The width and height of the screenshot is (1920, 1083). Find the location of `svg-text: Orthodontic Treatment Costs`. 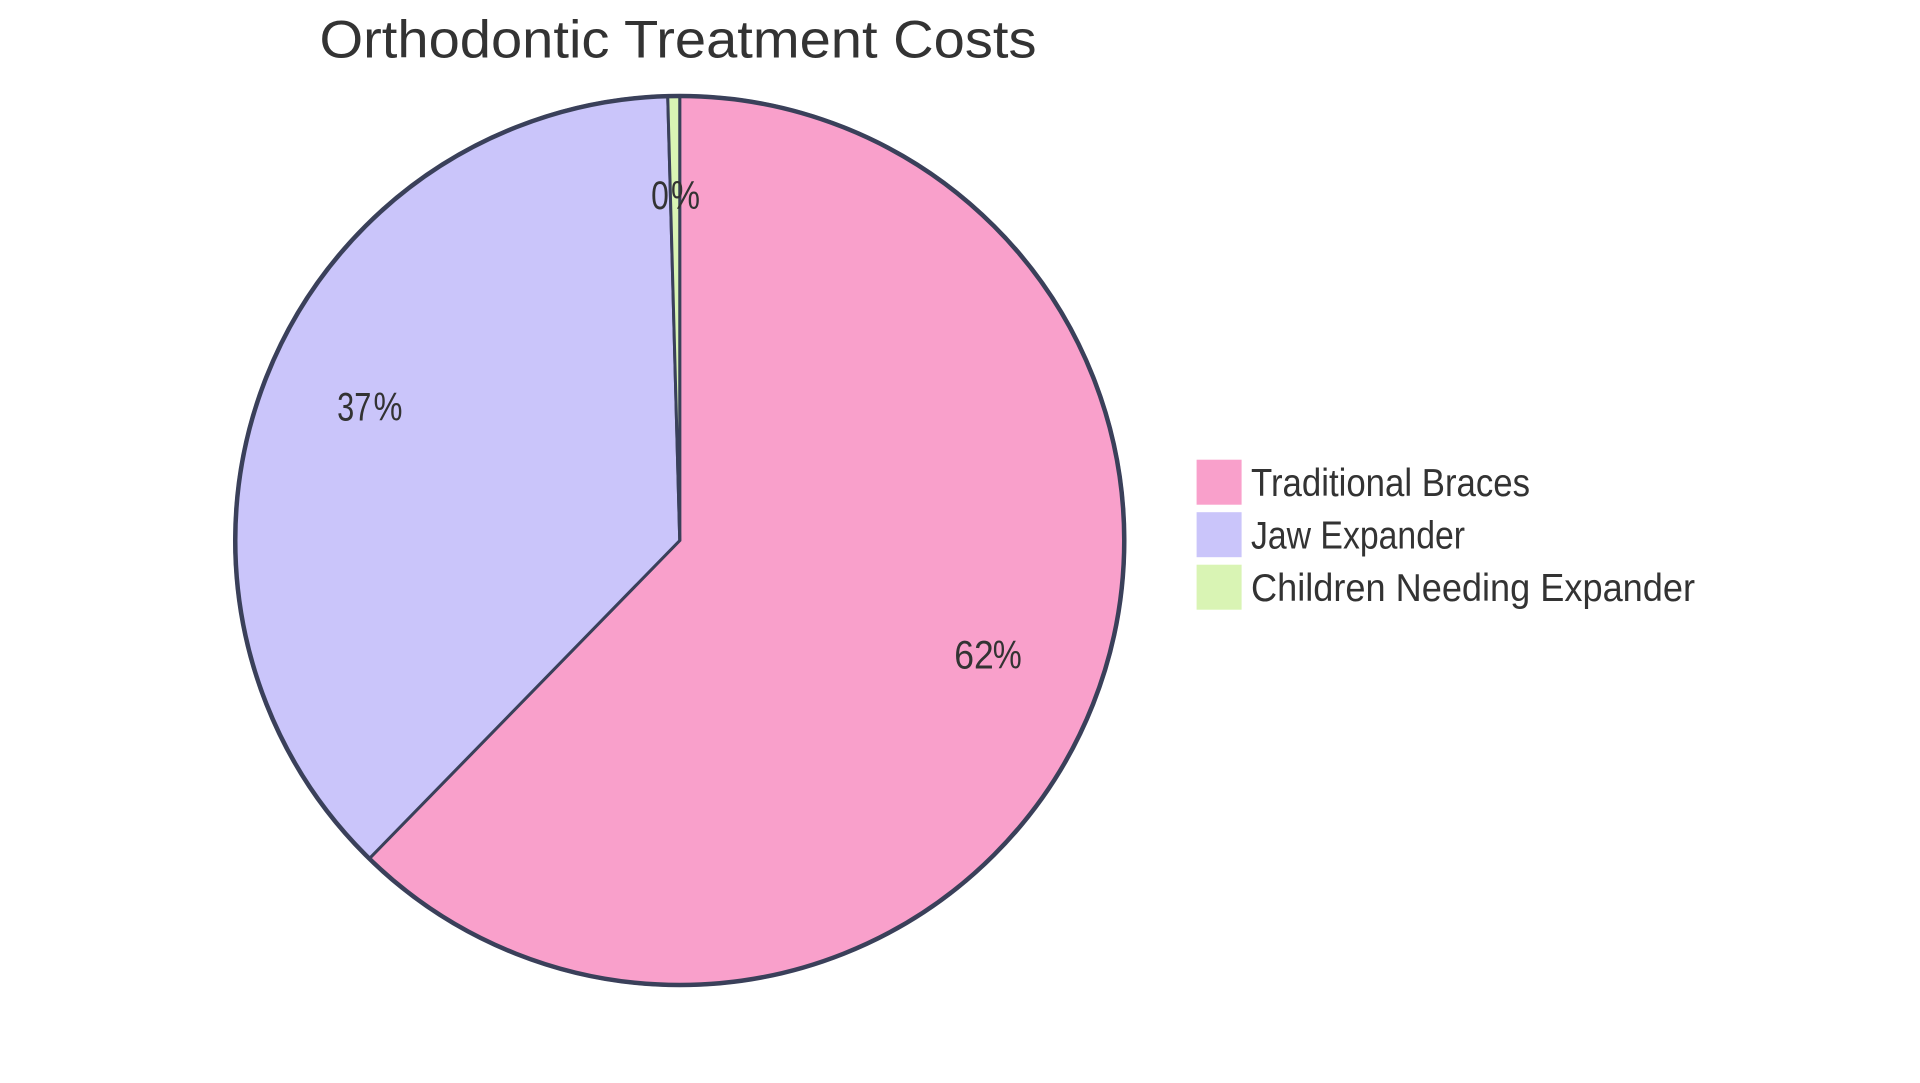

svg-text: Orthodontic Treatment Costs is located at coordinates (678, 39).